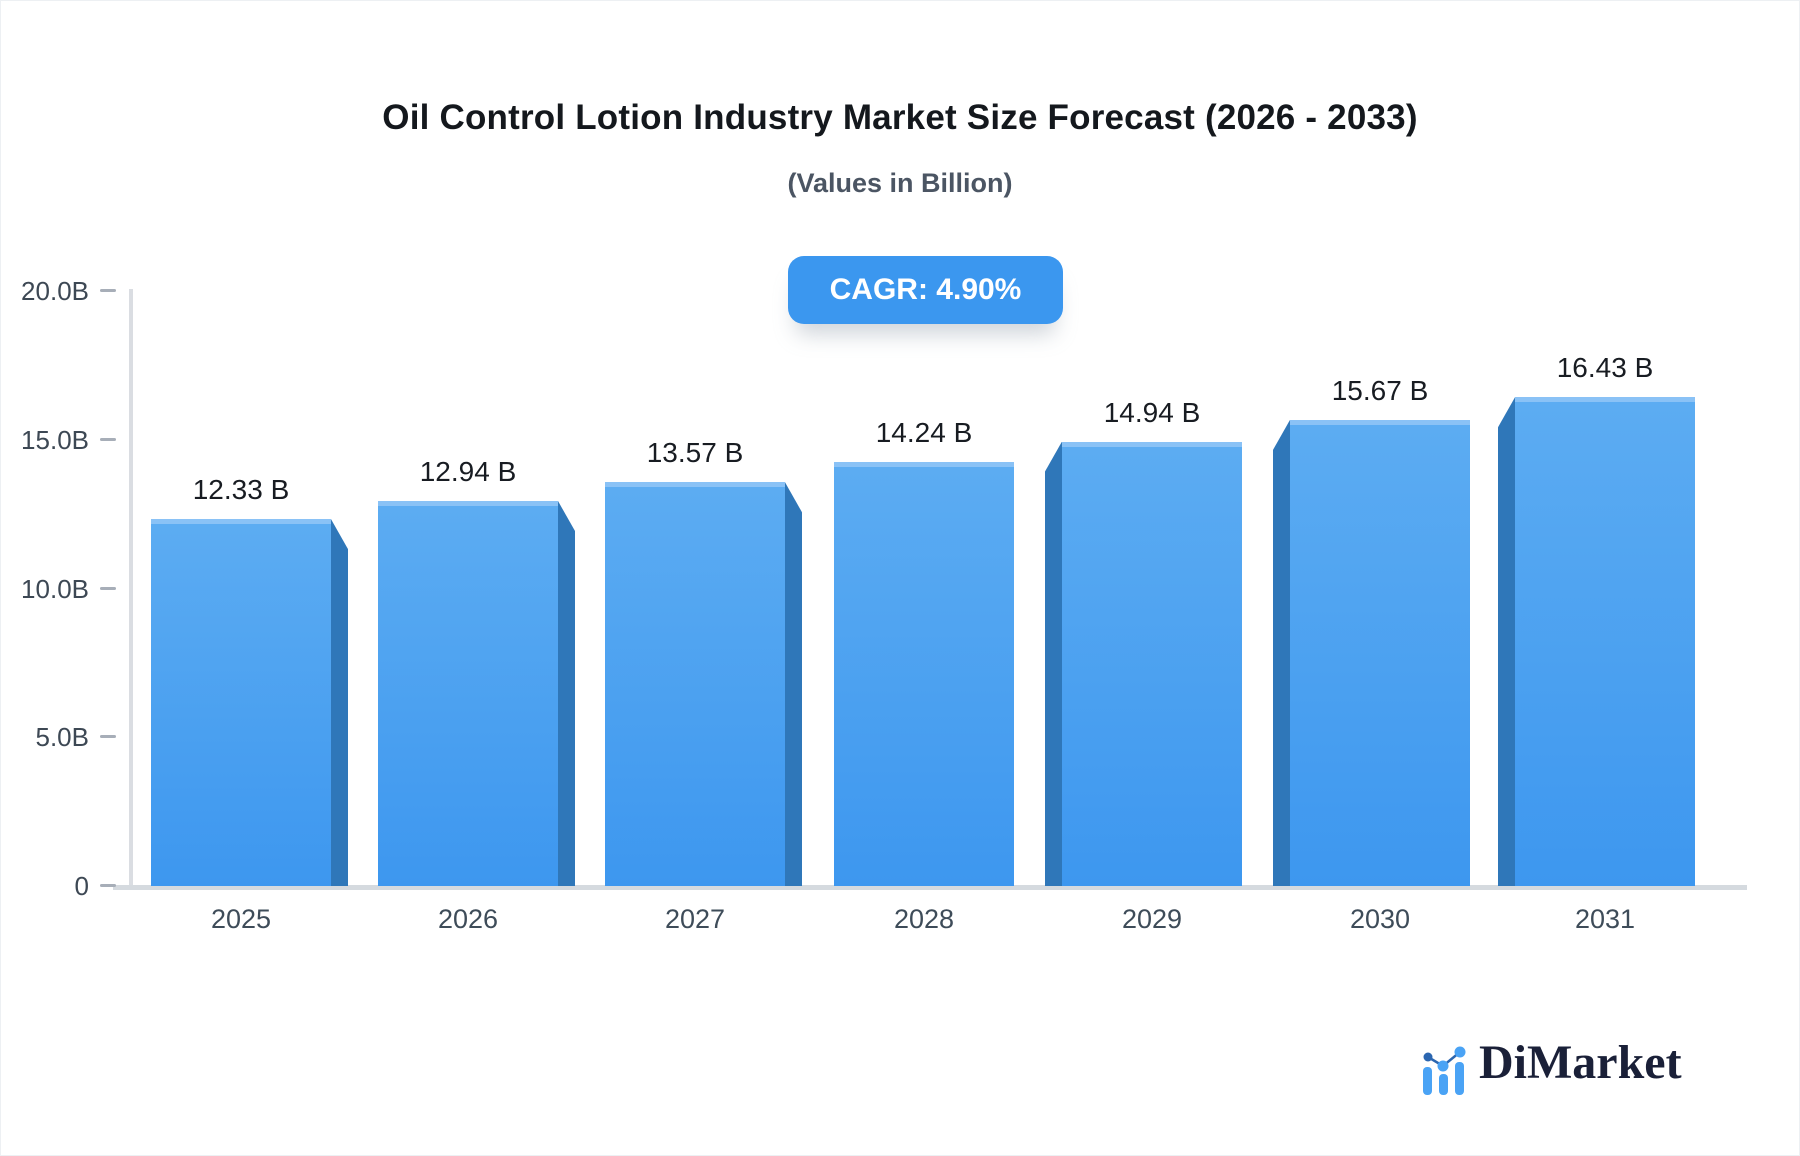  Describe the element at coordinates (241, 702) in the screenshot. I see `bar-2025` at that location.